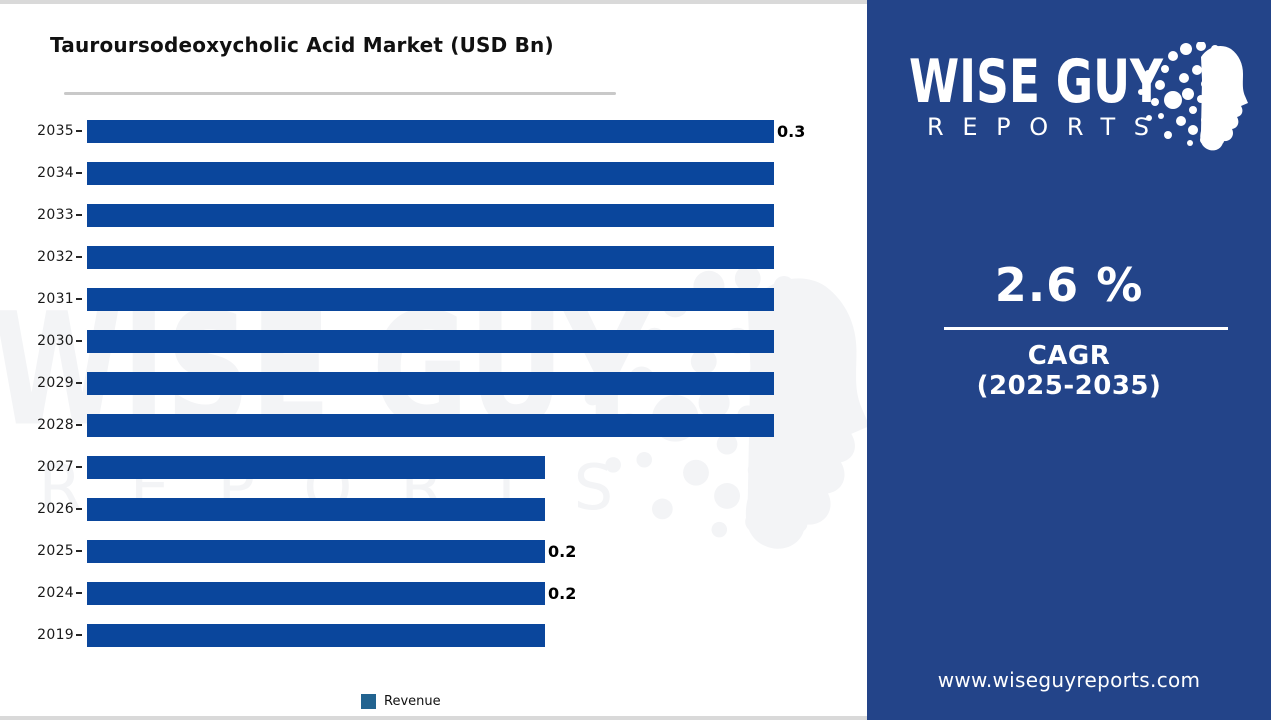 The width and height of the screenshot is (1271, 720). I want to click on cagr-label: CAGR, so click(1069, 356).